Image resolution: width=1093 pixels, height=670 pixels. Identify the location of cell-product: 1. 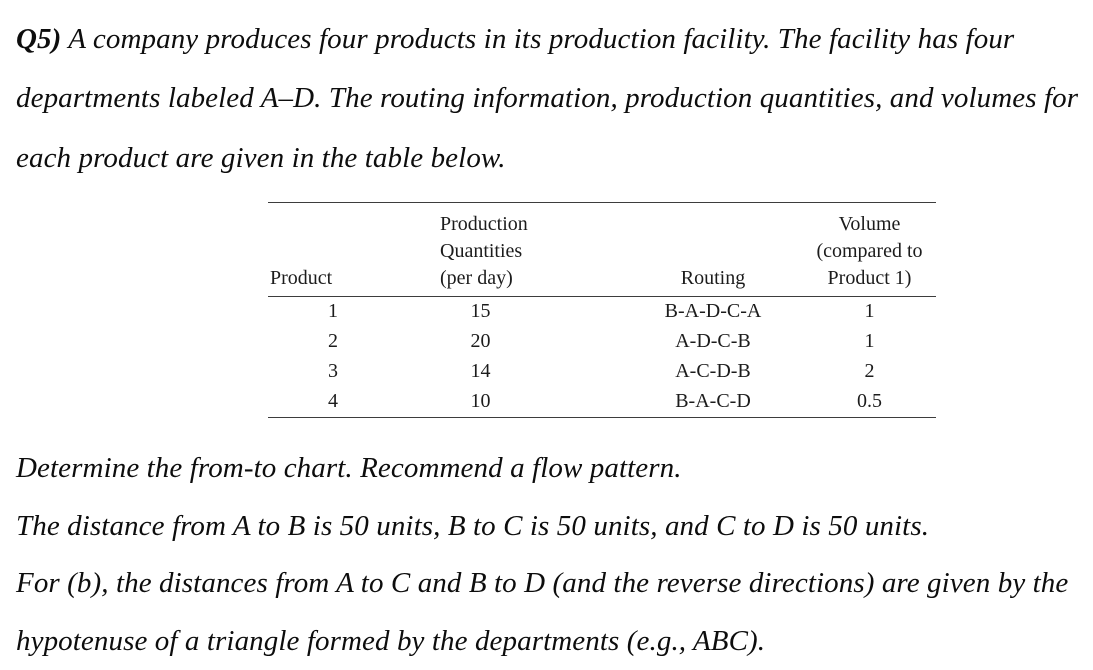
(333, 311).